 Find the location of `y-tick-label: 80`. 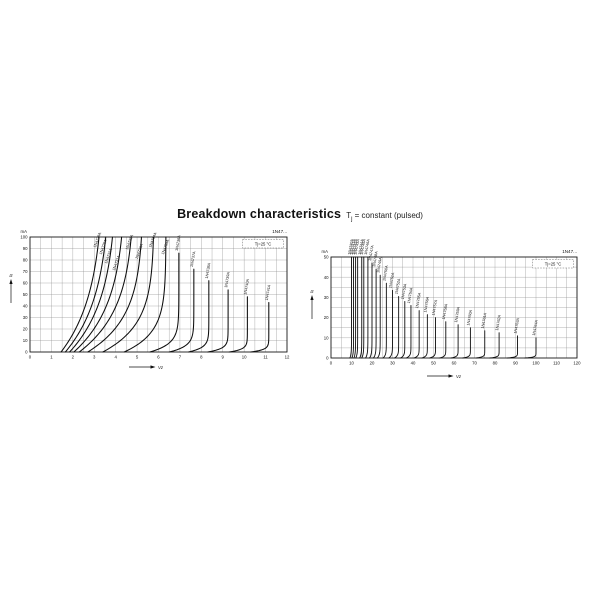

y-tick-label: 80 is located at coordinates (25, 260).